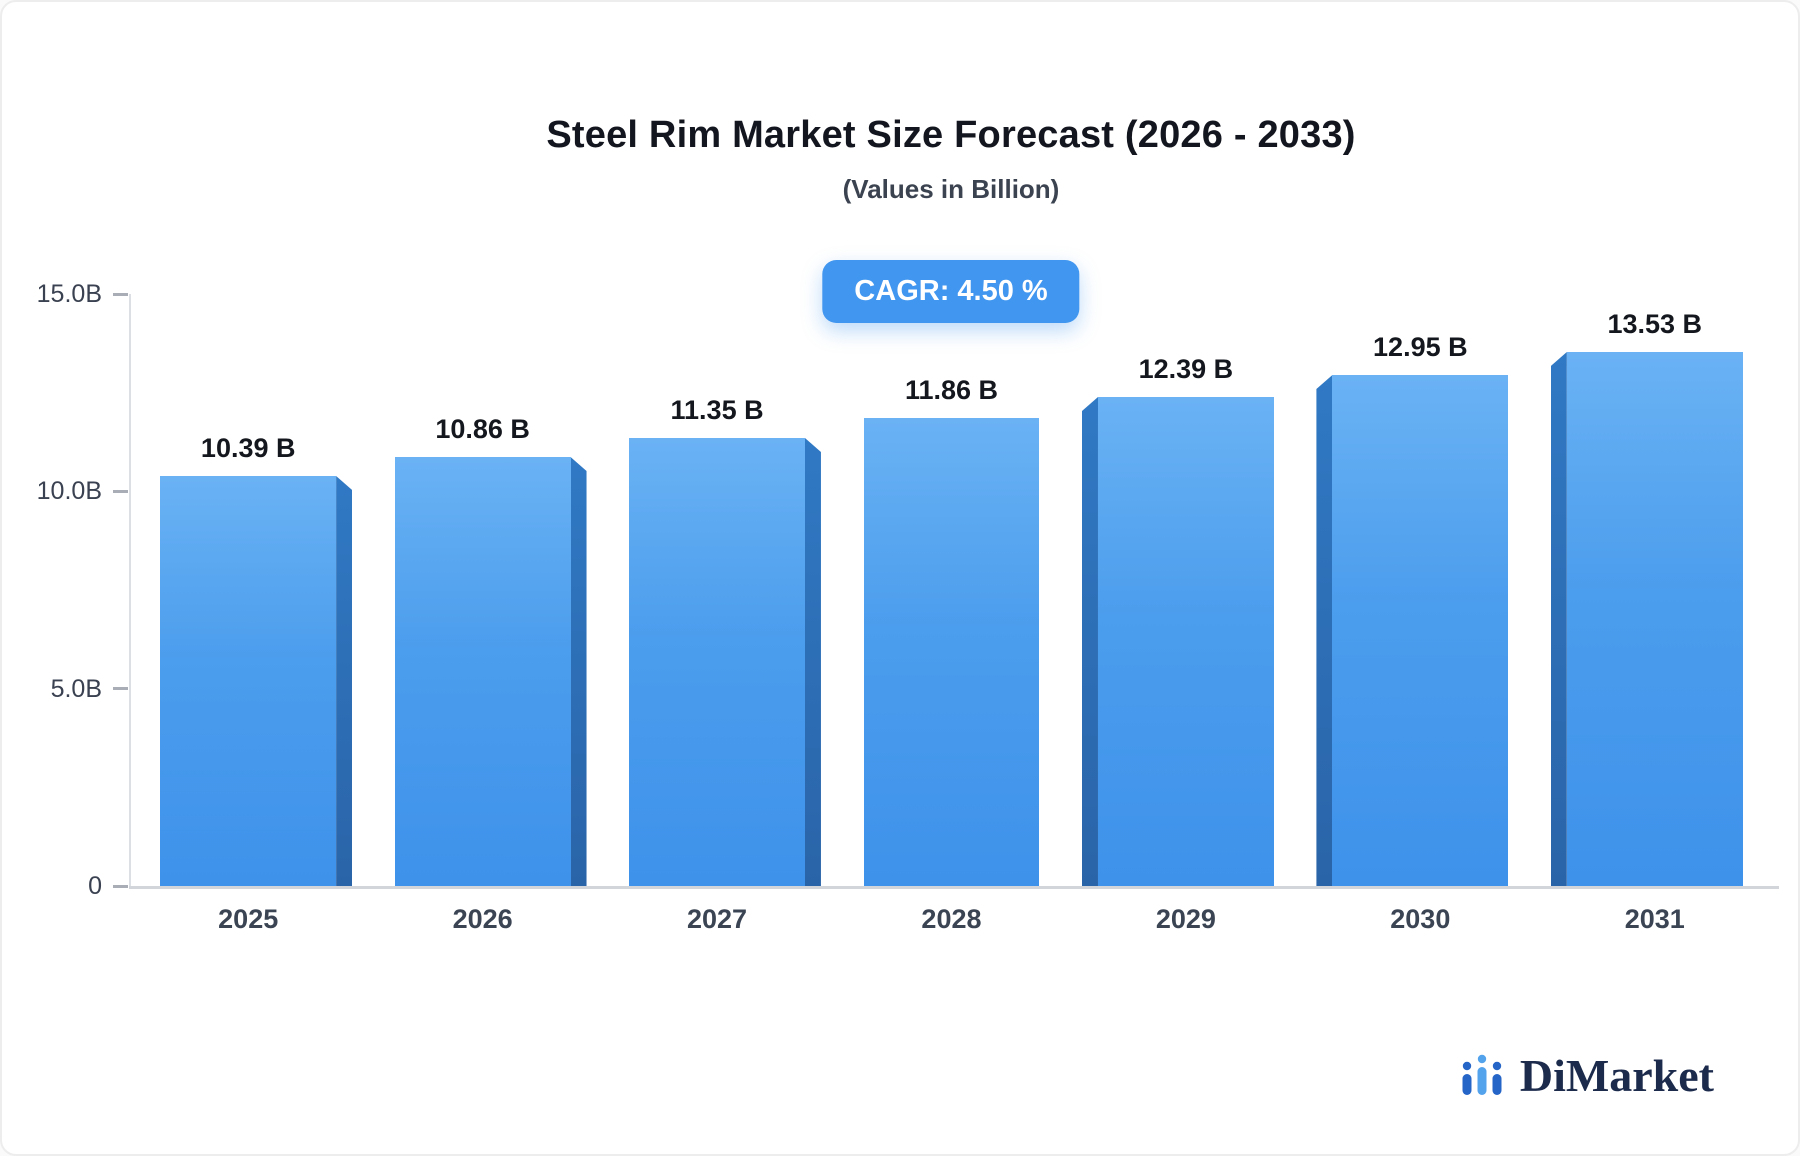 The height and width of the screenshot is (1156, 1800). I want to click on x-axis-label: 2031, so click(1654, 919).